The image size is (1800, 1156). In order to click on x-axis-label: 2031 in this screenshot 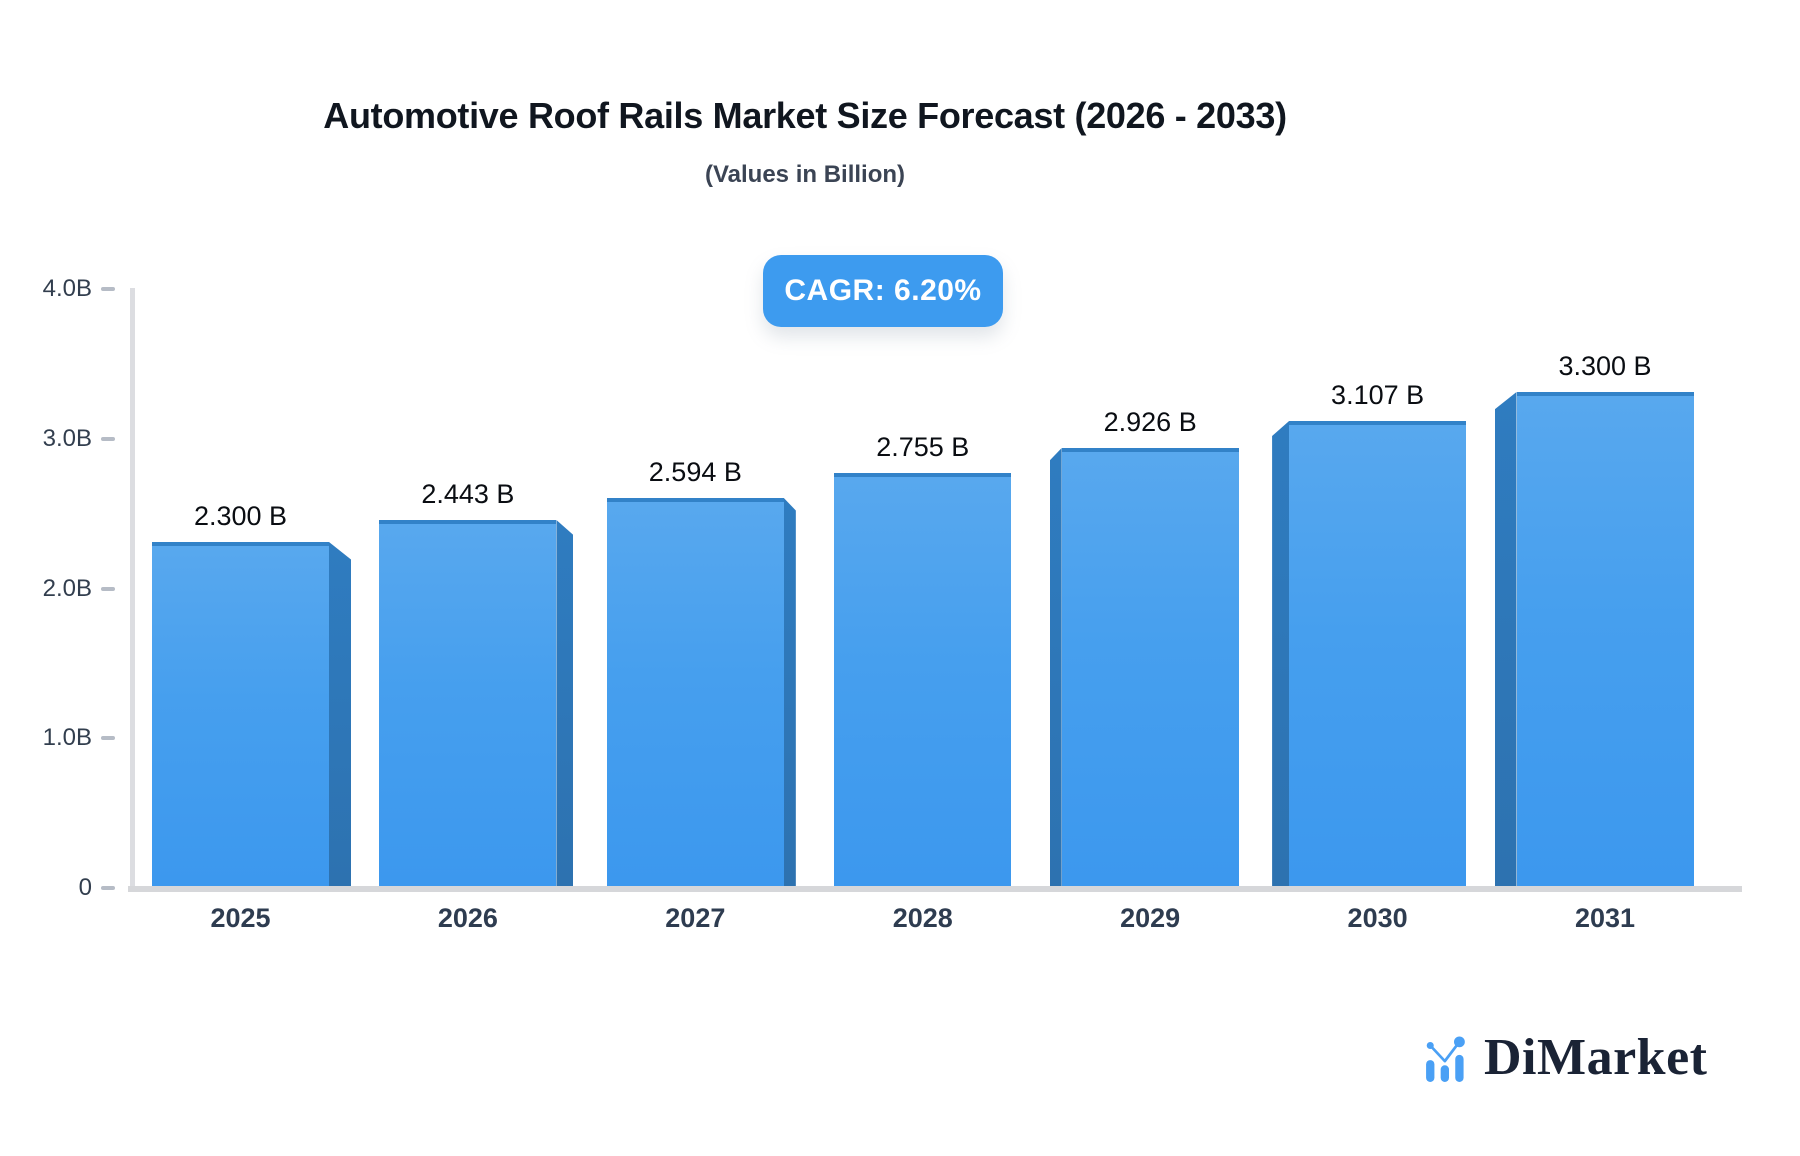, I will do `click(1605, 918)`.